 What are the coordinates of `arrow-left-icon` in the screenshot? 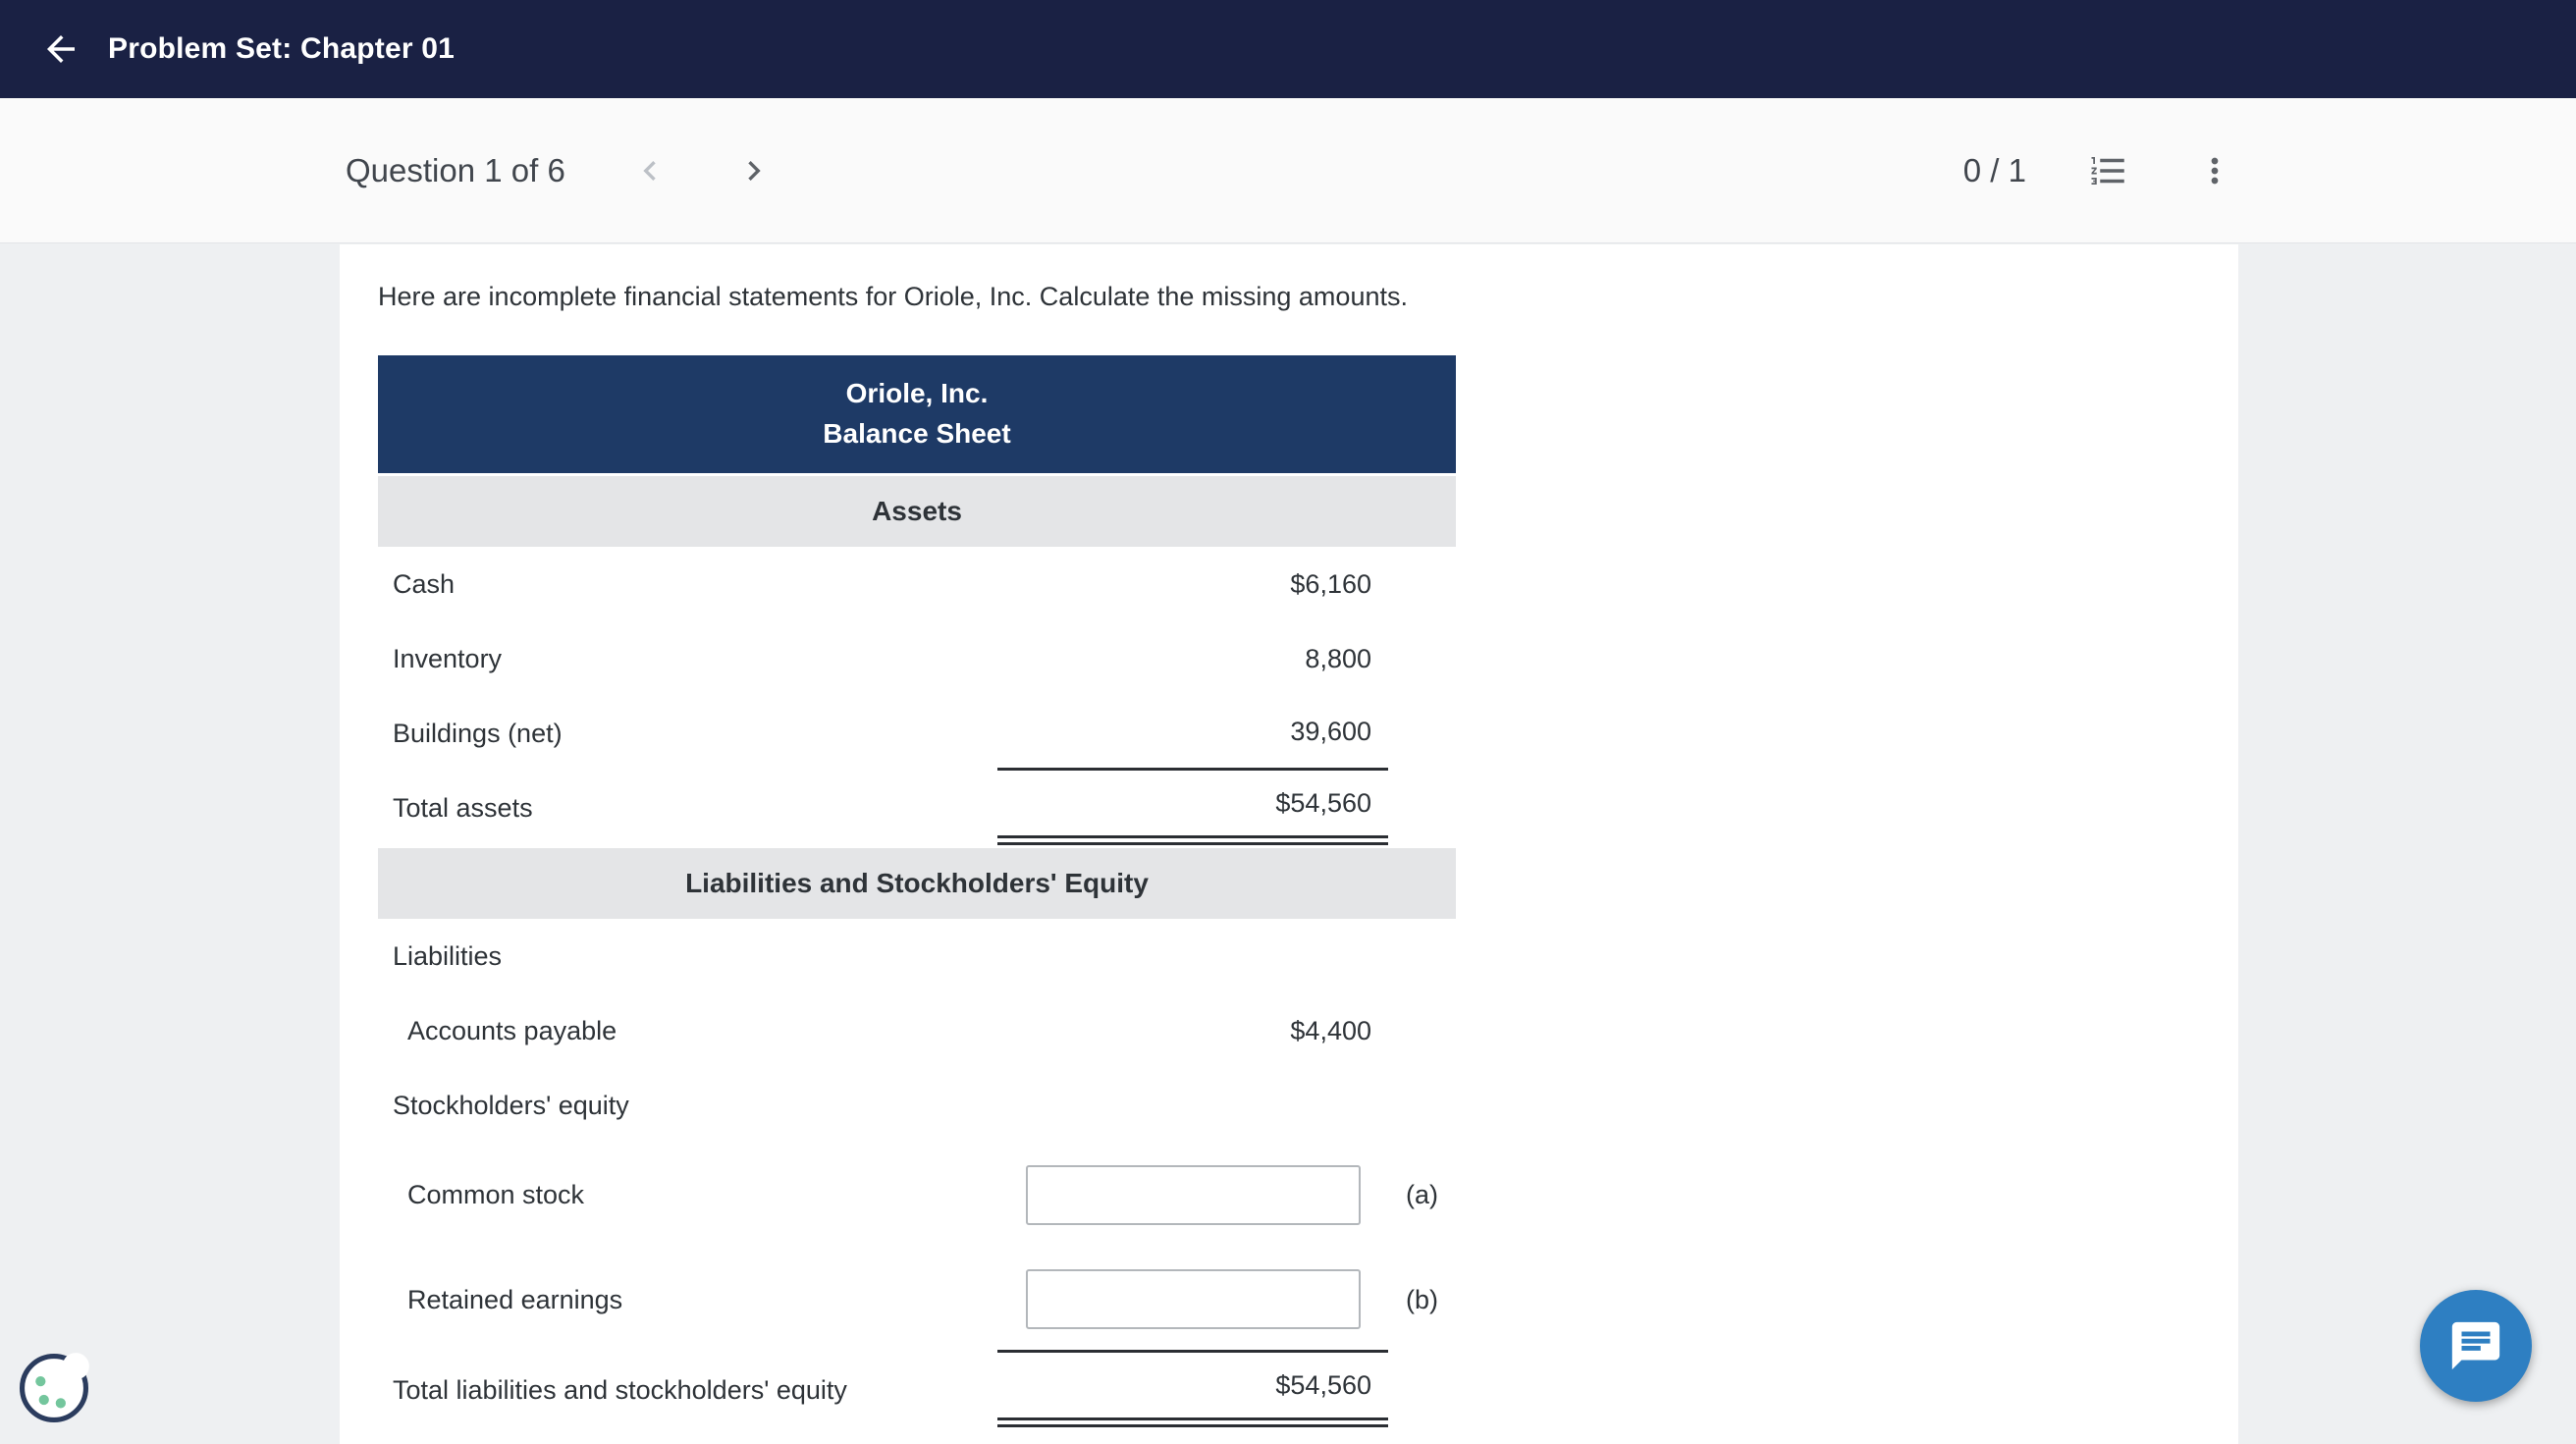 It's located at (60, 49).